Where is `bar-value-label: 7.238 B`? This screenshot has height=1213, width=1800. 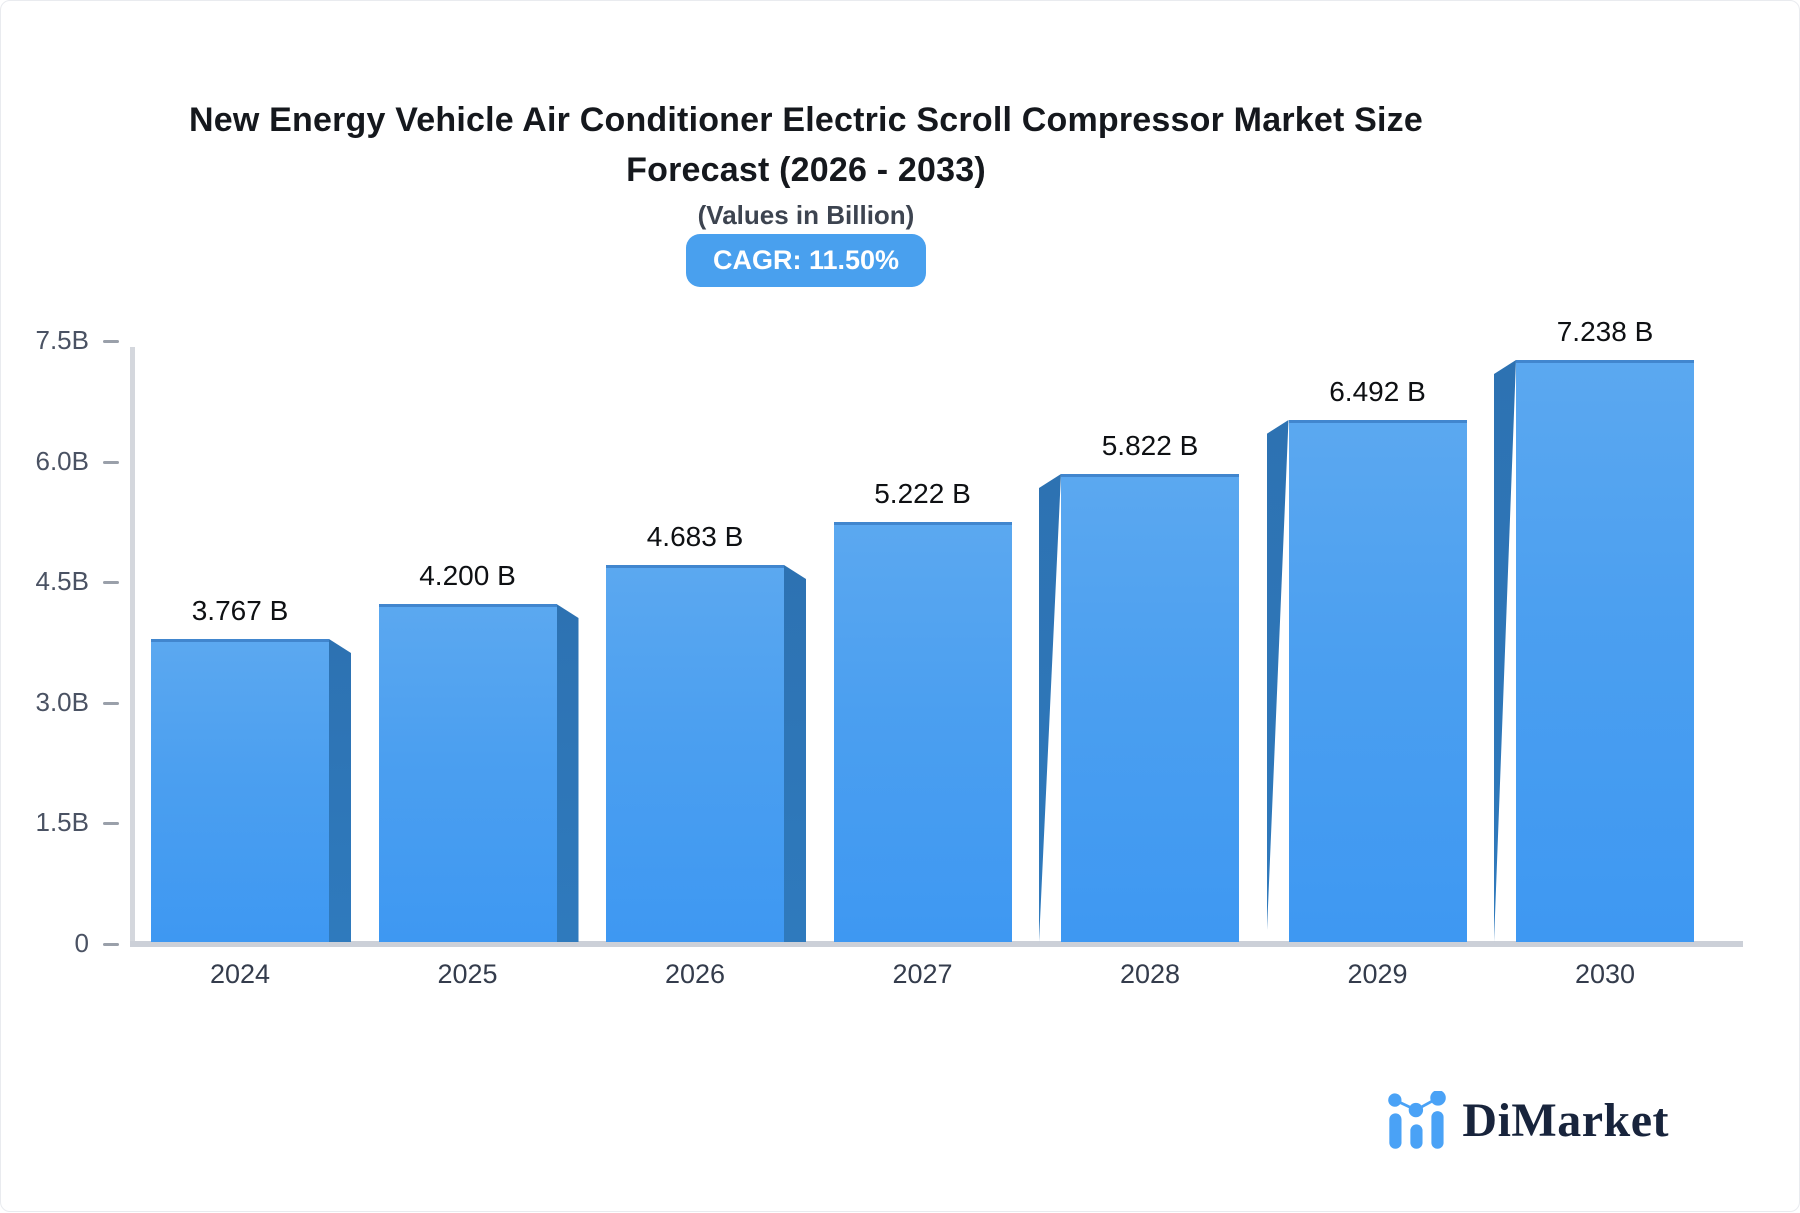 bar-value-label: 7.238 B is located at coordinates (1605, 331).